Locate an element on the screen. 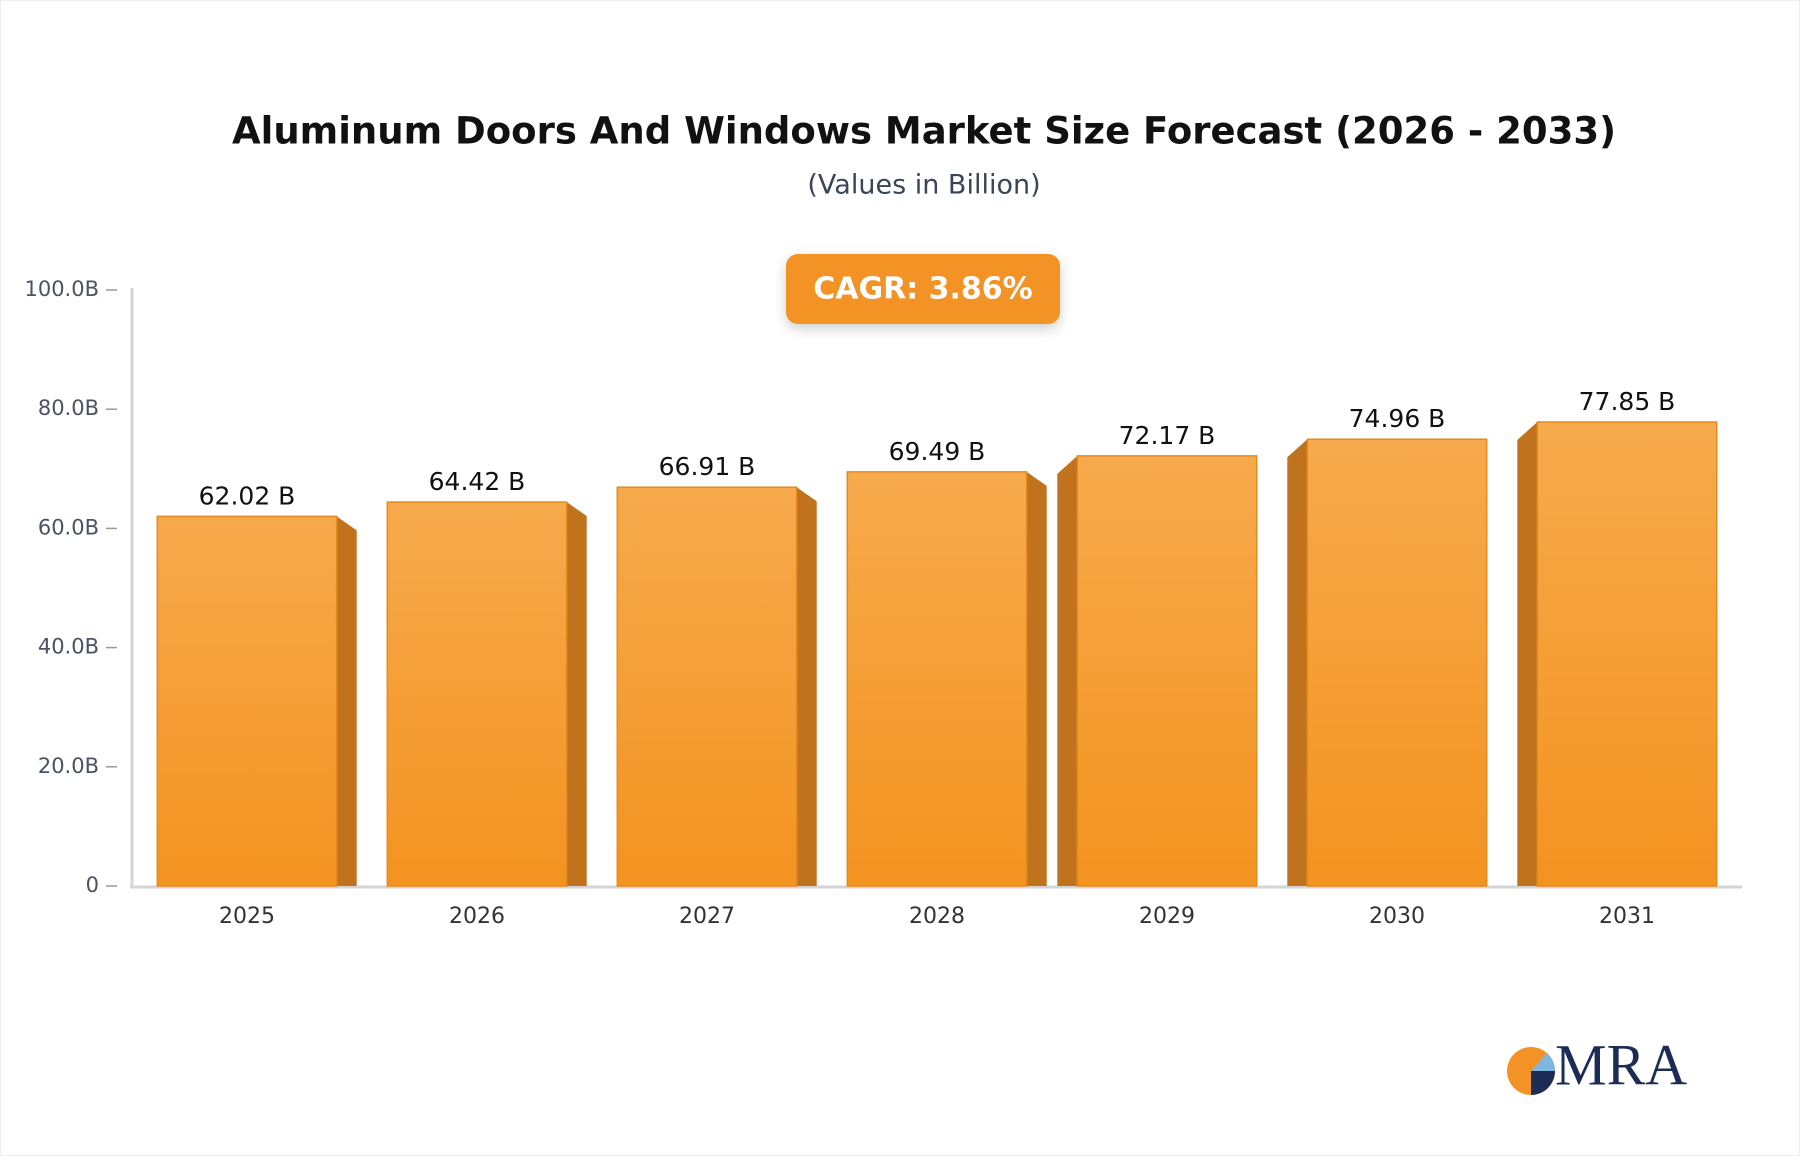 This screenshot has height=1156, width=1800. y-tick-label: 0 is located at coordinates (92, 885).